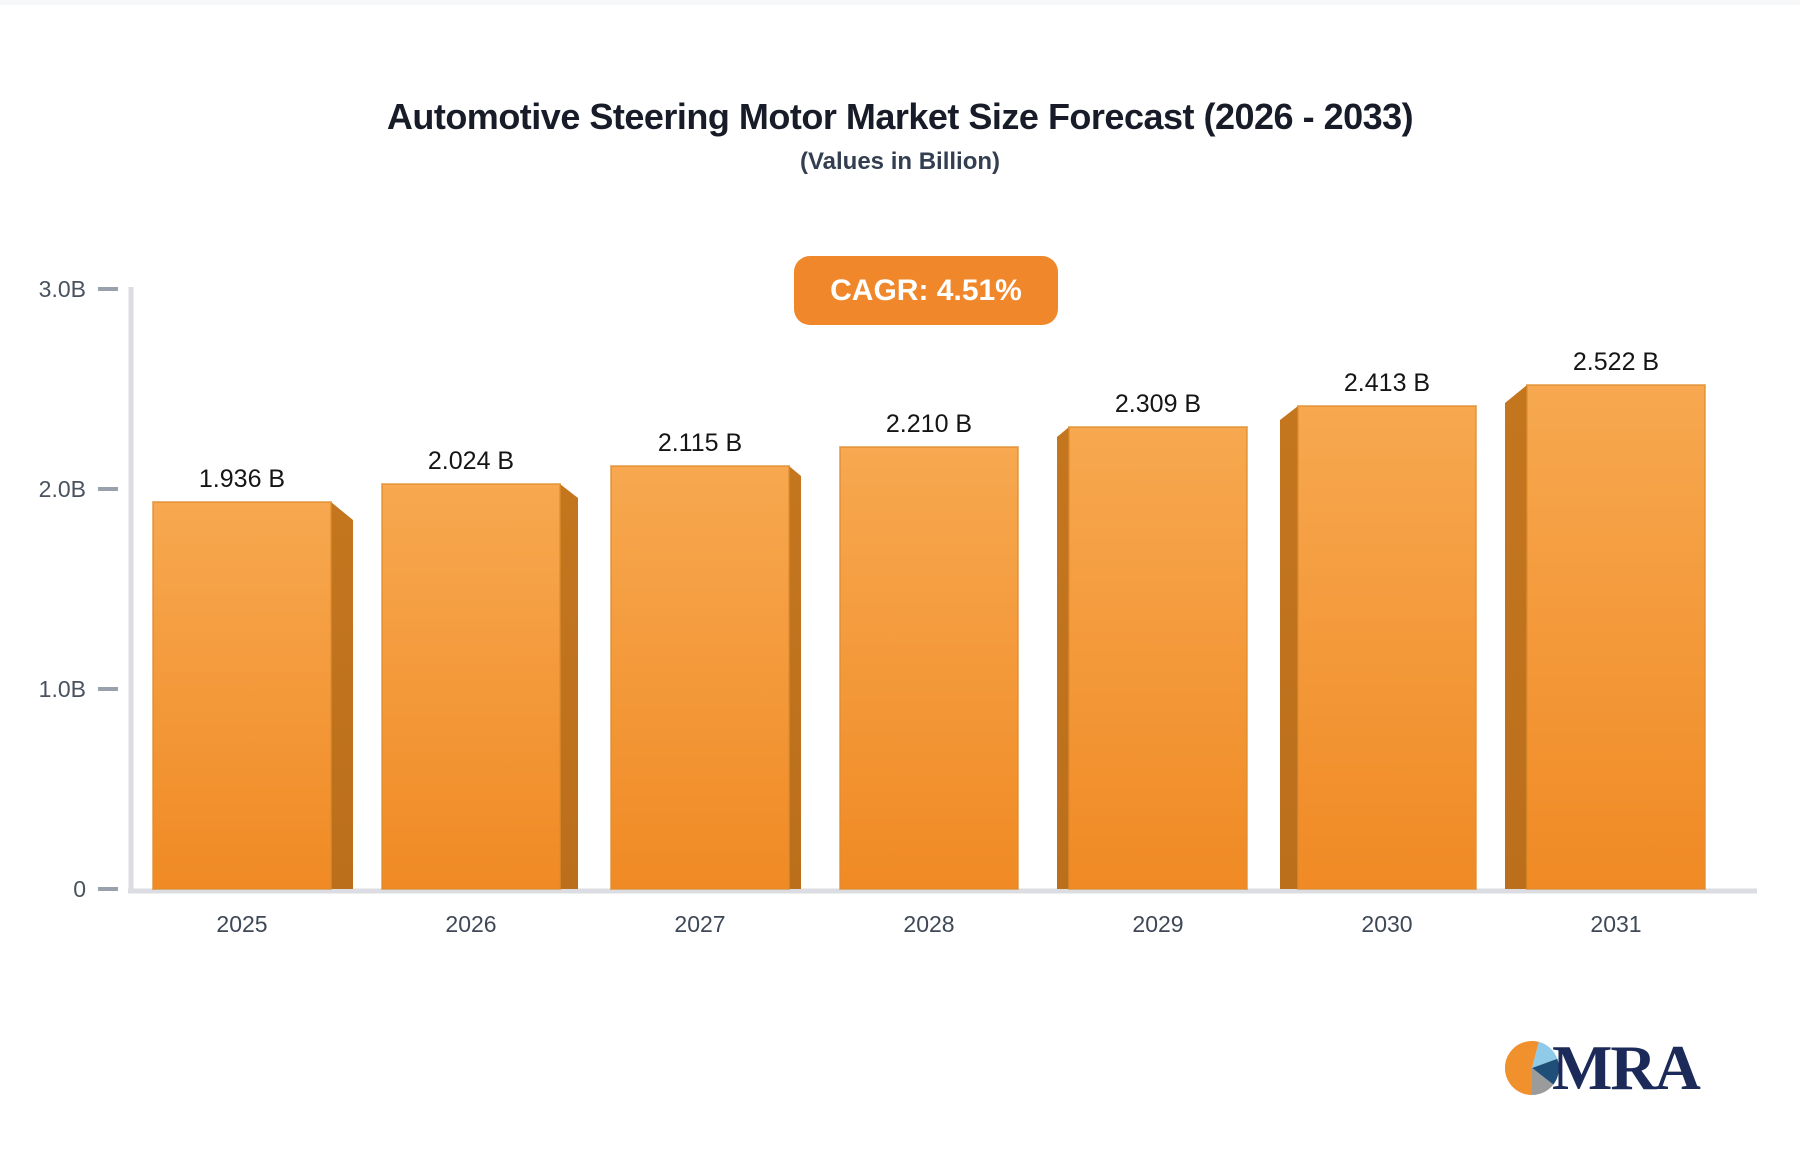  I want to click on x-axis-label-2029: 2029, so click(1157, 924).